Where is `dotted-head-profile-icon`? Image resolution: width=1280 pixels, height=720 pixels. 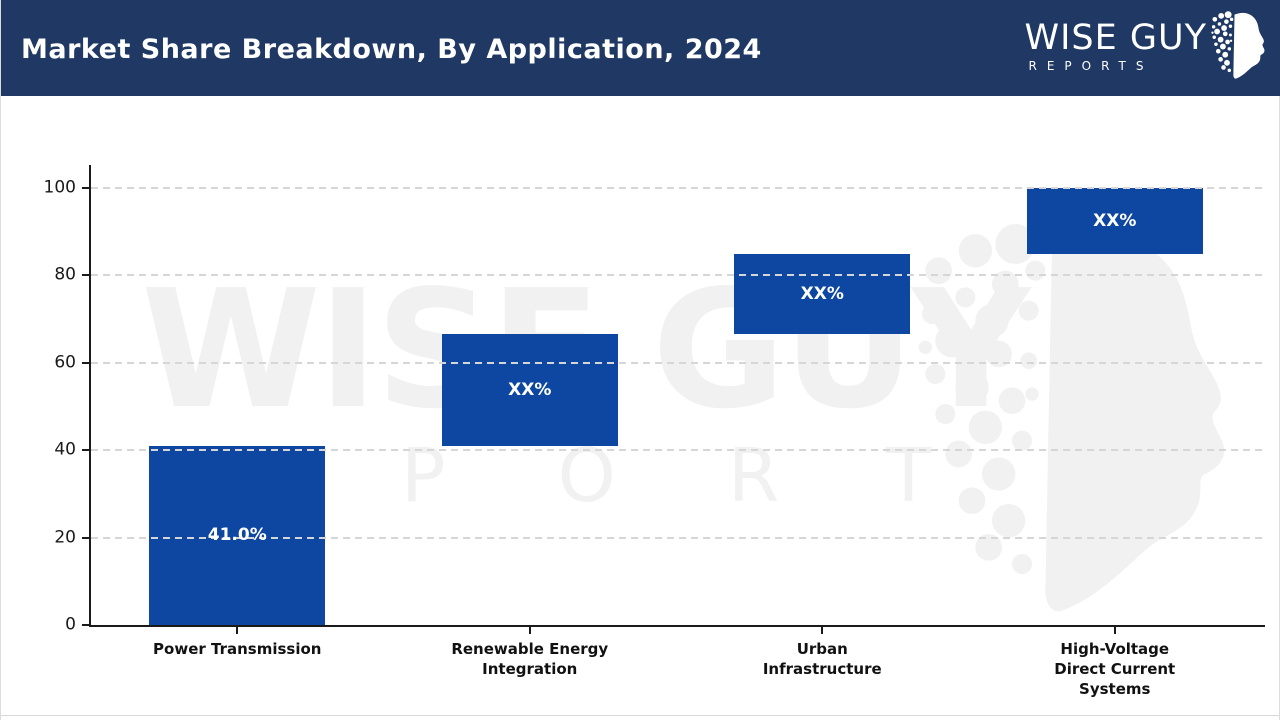 dotted-head-profile-icon is located at coordinates (1238, 45).